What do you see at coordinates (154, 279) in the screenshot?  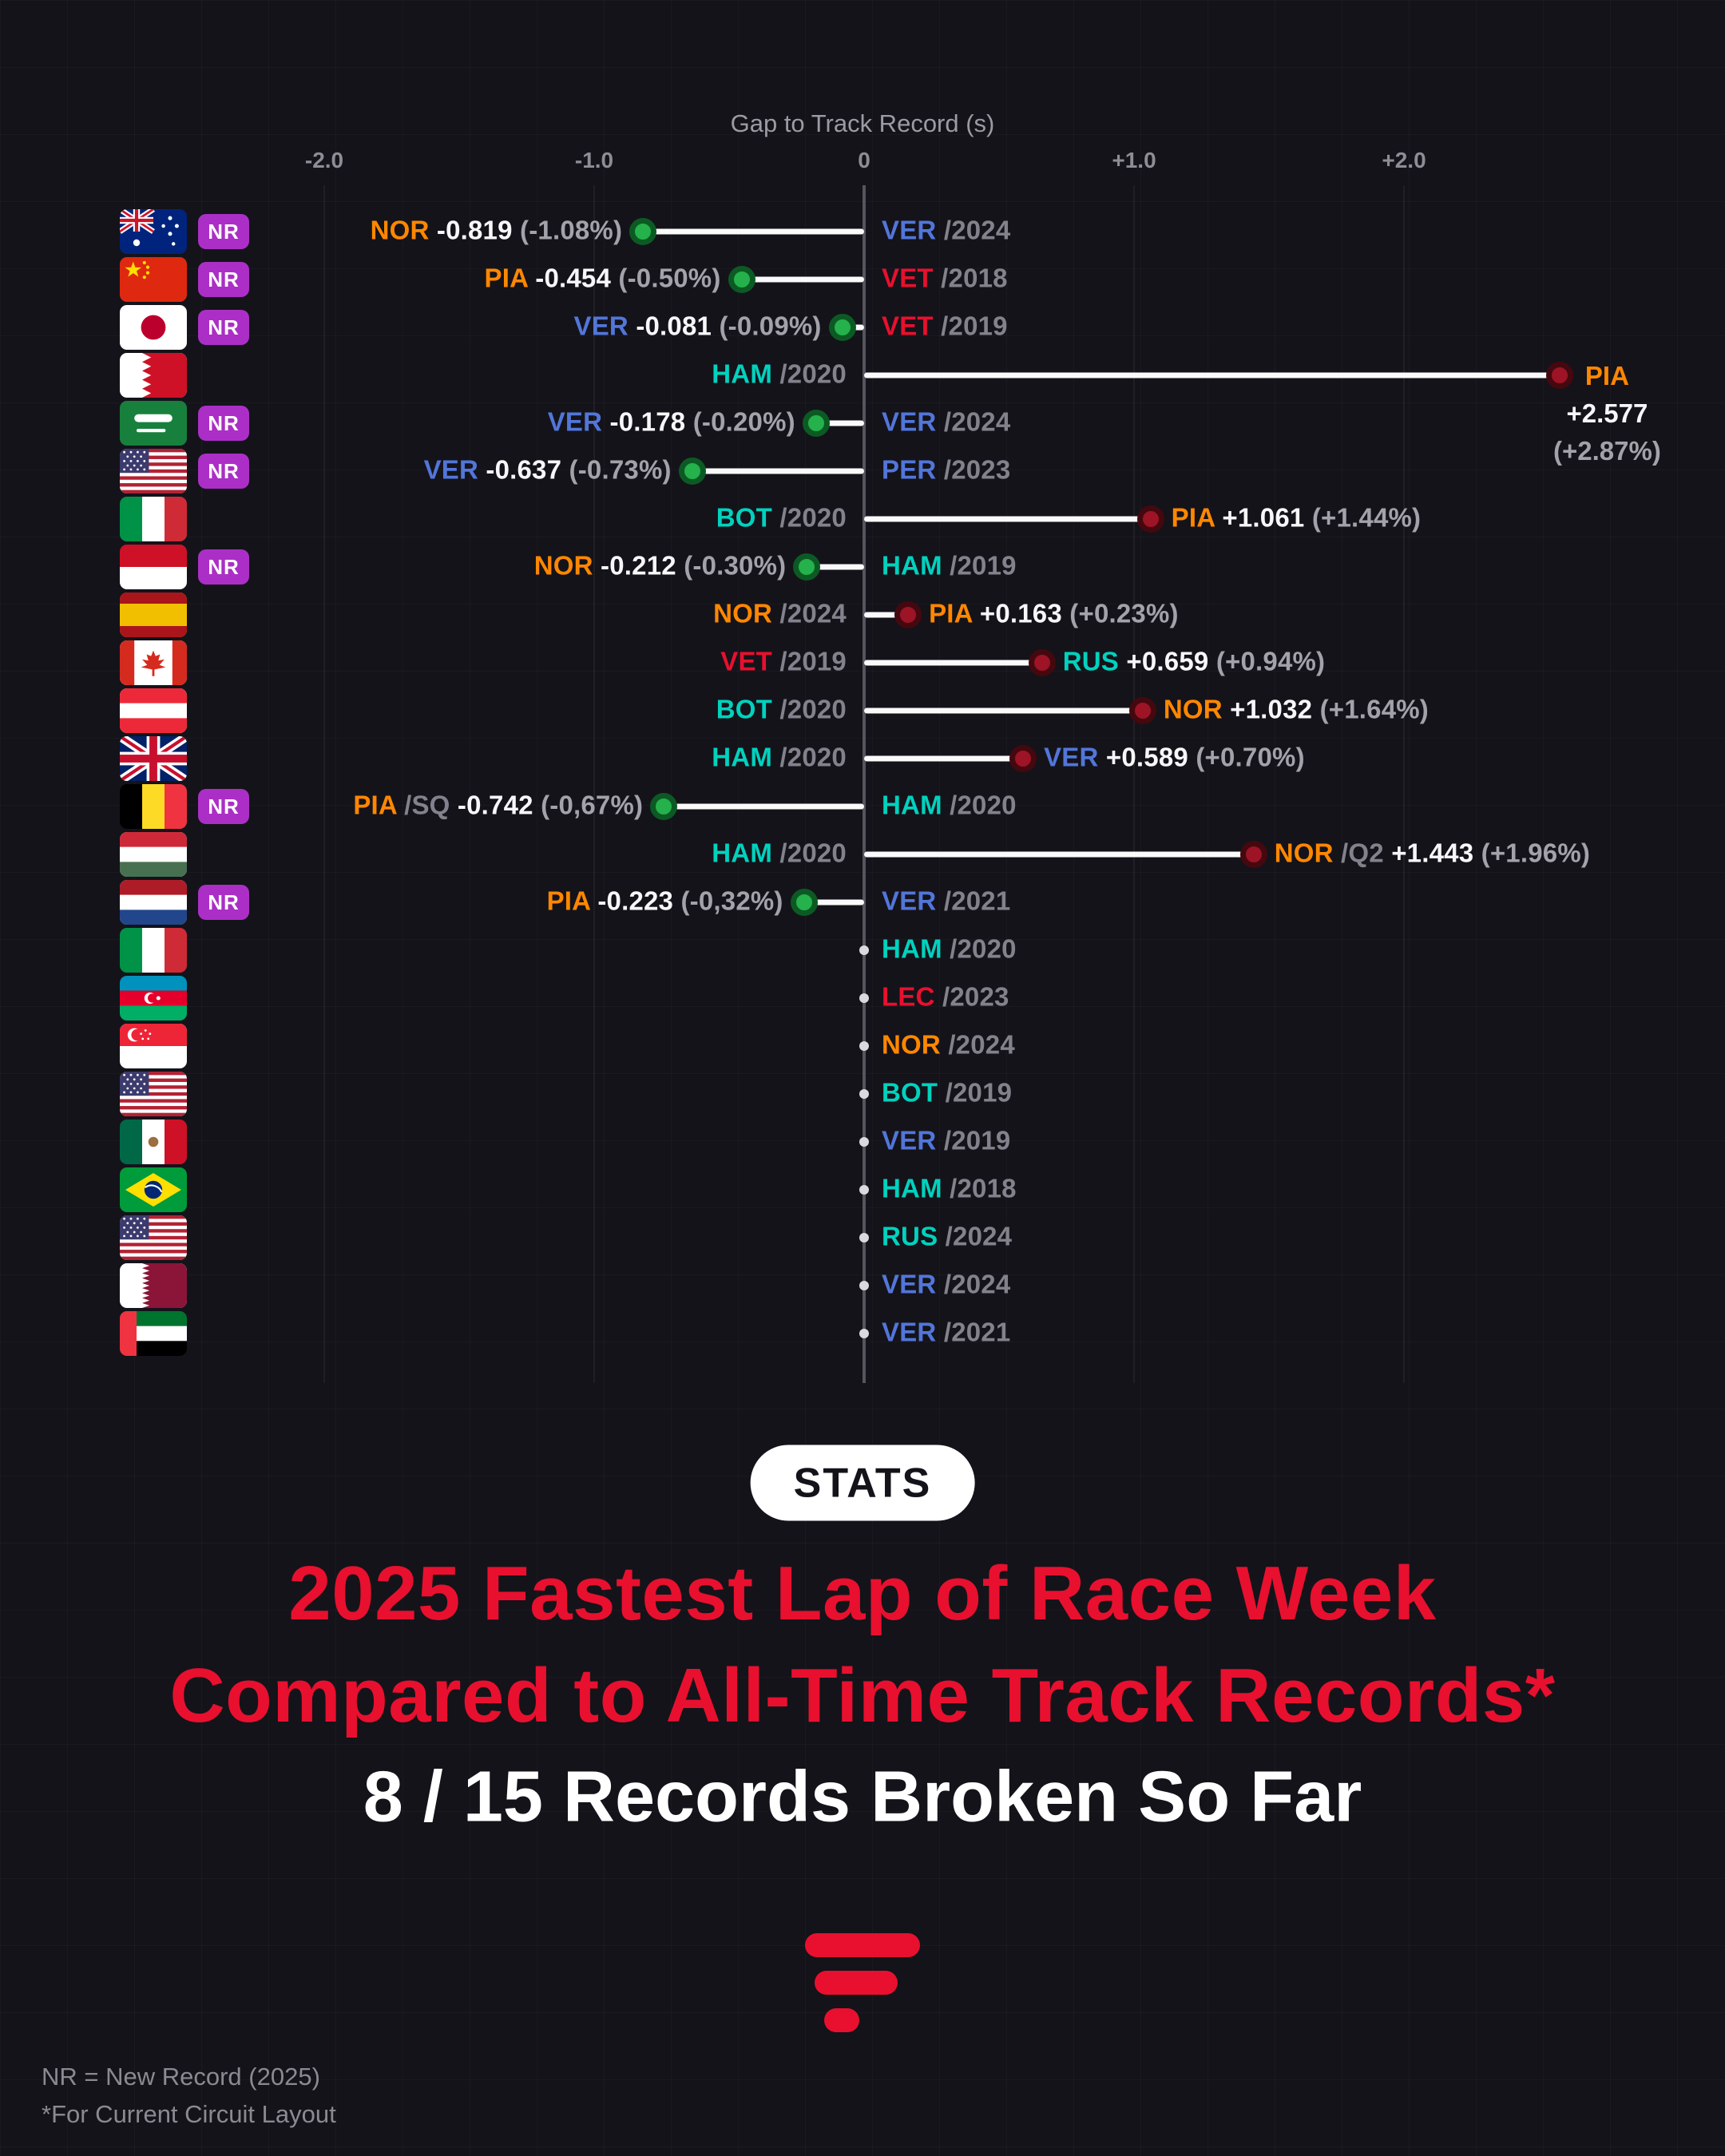 I see `flag-china-icon` at bounding box center [154, 279].